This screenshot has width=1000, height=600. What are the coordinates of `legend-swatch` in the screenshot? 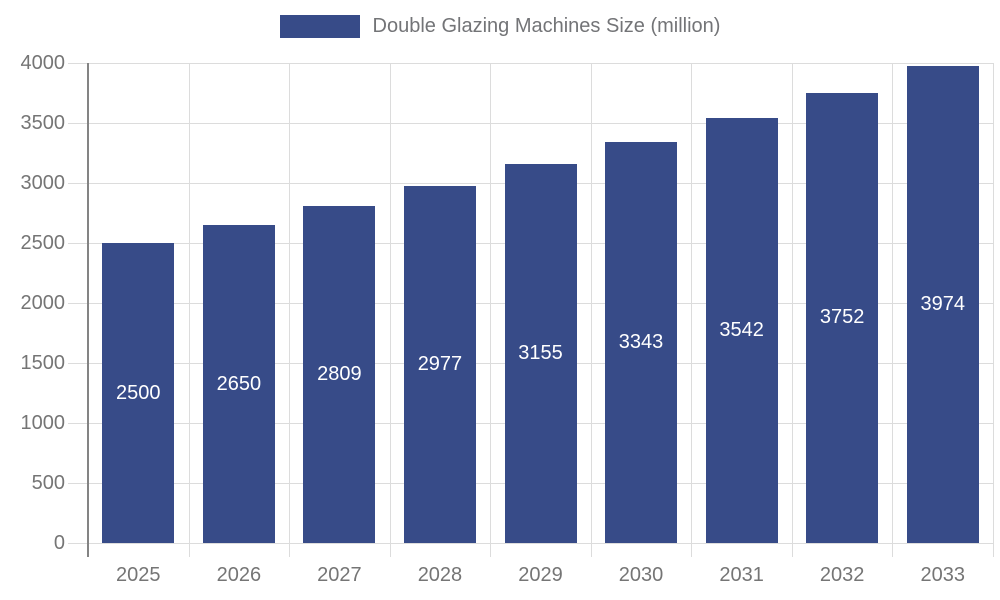 It's located at (319, 26).